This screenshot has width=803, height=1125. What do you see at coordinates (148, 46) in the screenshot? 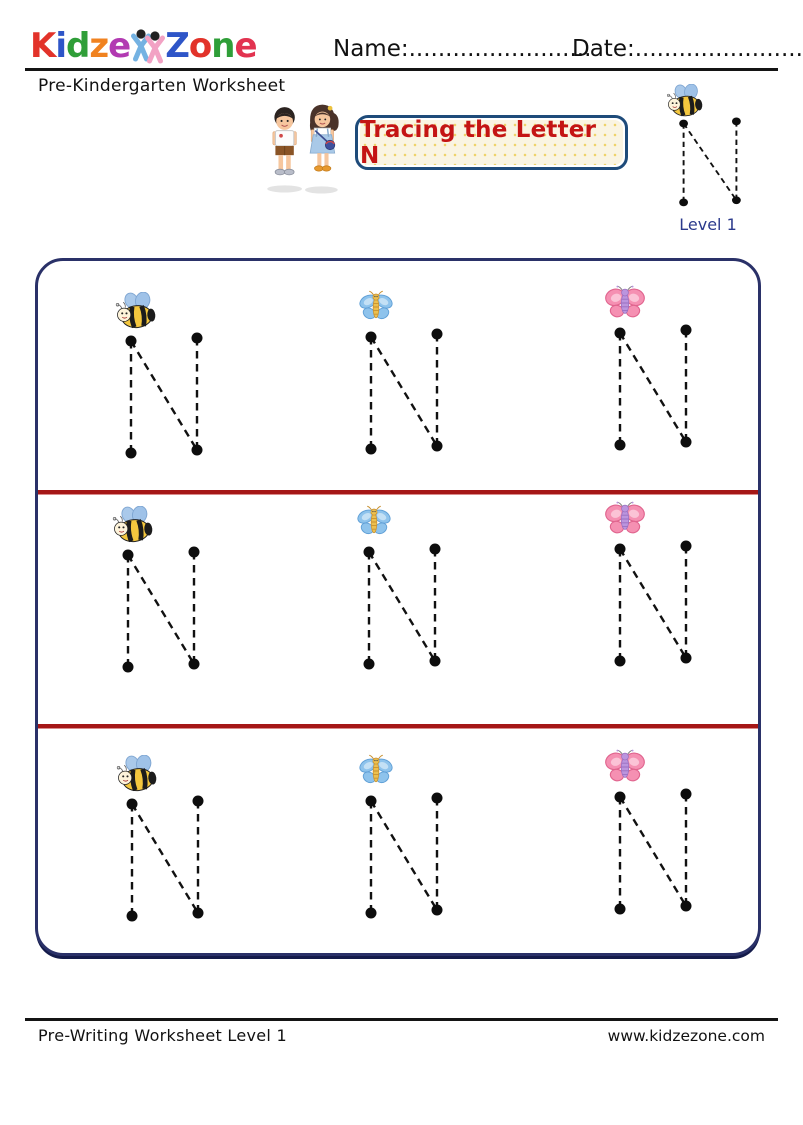
I see `logo-kids-icon` at bounding box center [148, 46].